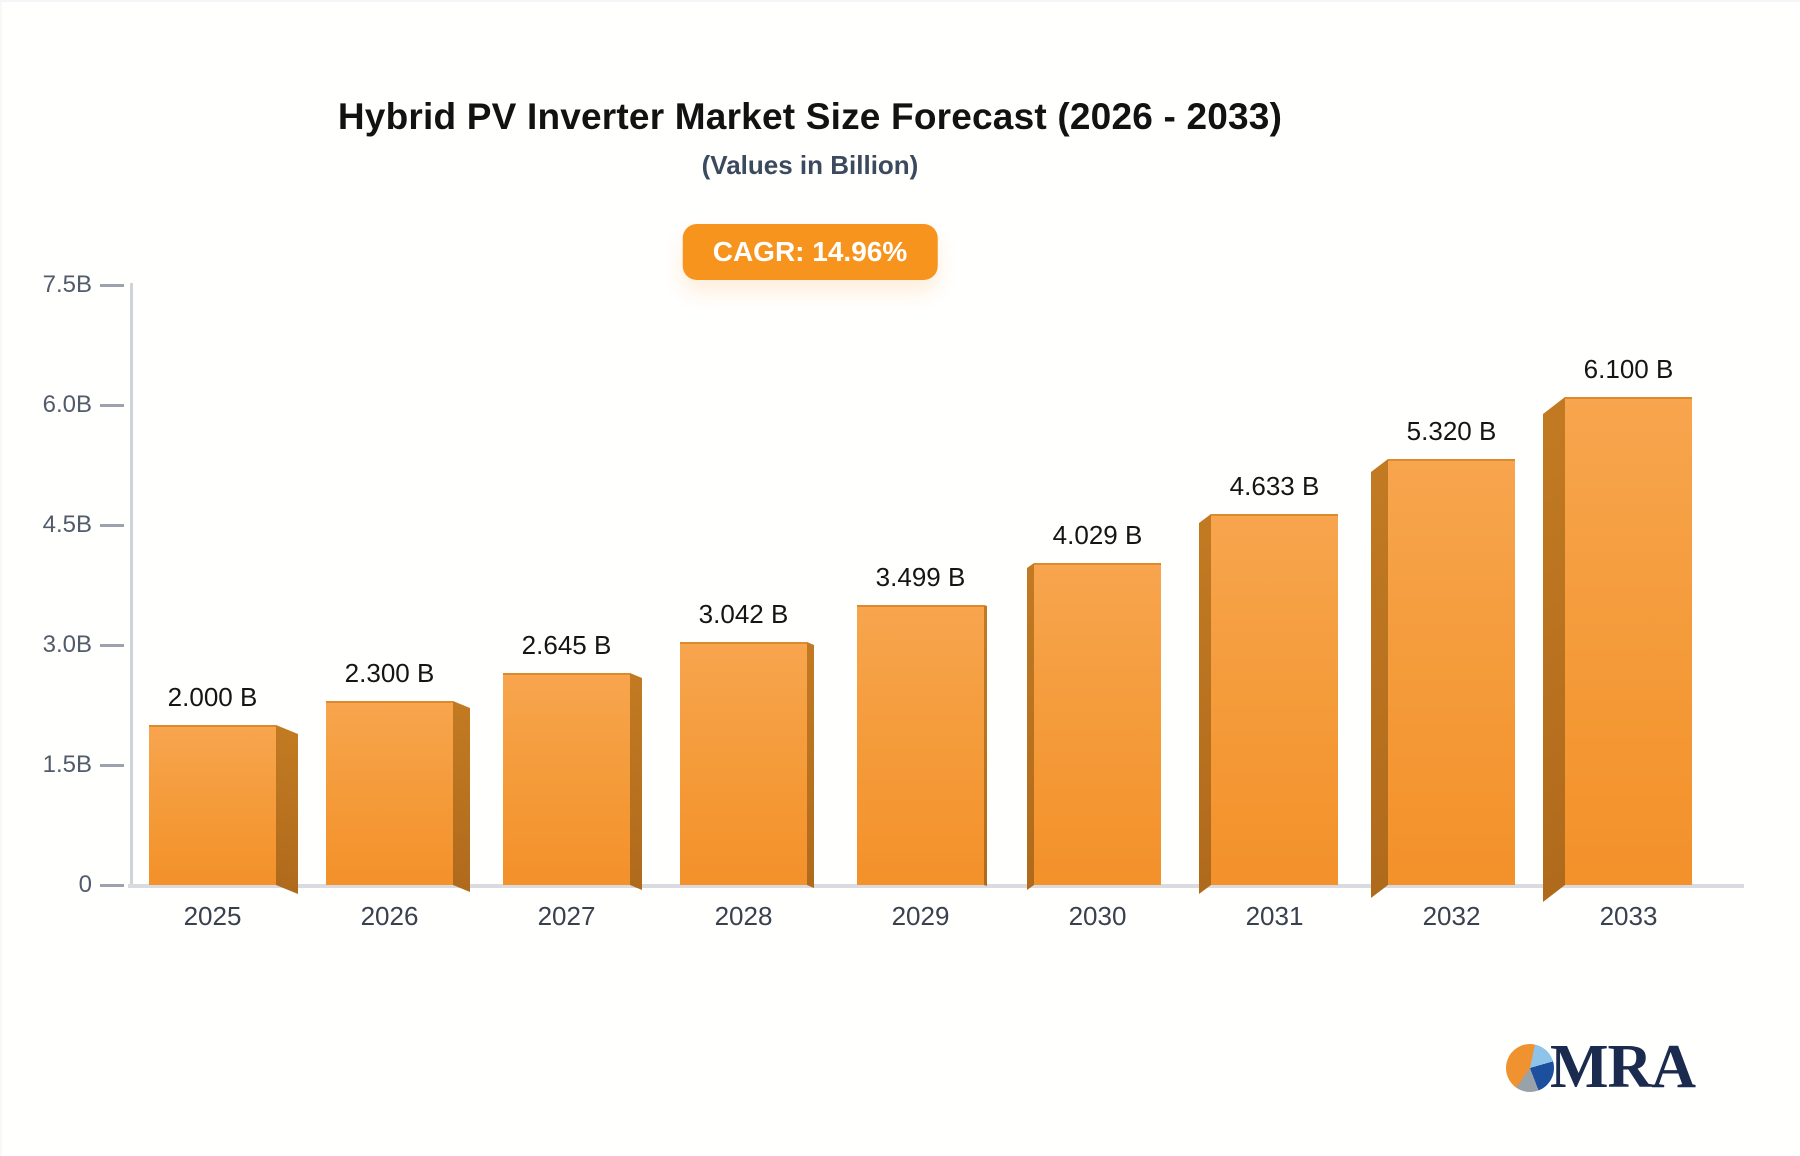 The width and height of the screenshot is (1800, 1156). Describe the element at coordinates (67, 404) in the screenshot. I see `y-tick-label: 6.0B` at that location.